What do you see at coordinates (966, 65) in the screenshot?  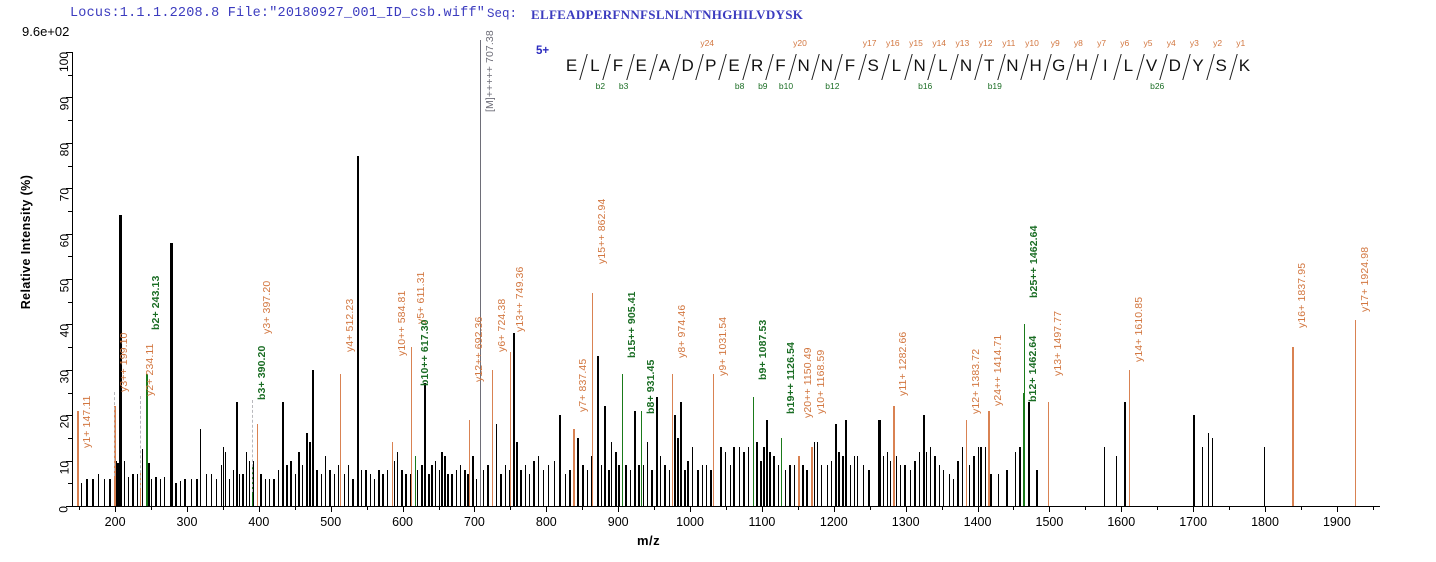 I see `ladder-residue: N` at bounding box center [966, 65].